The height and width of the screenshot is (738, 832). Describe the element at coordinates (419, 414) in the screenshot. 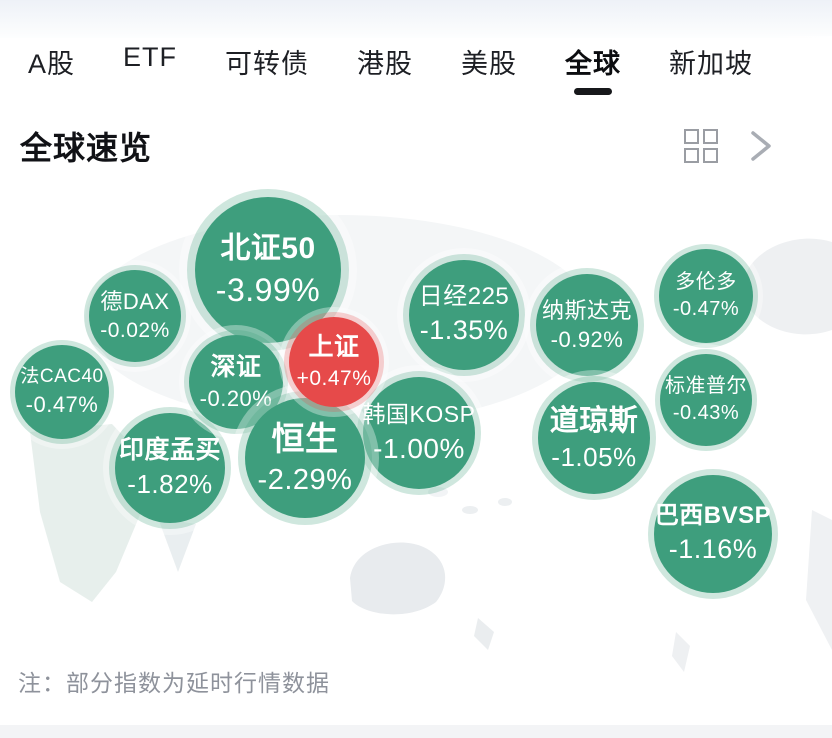

I see `index-name: 韩国KOSP` at that location.